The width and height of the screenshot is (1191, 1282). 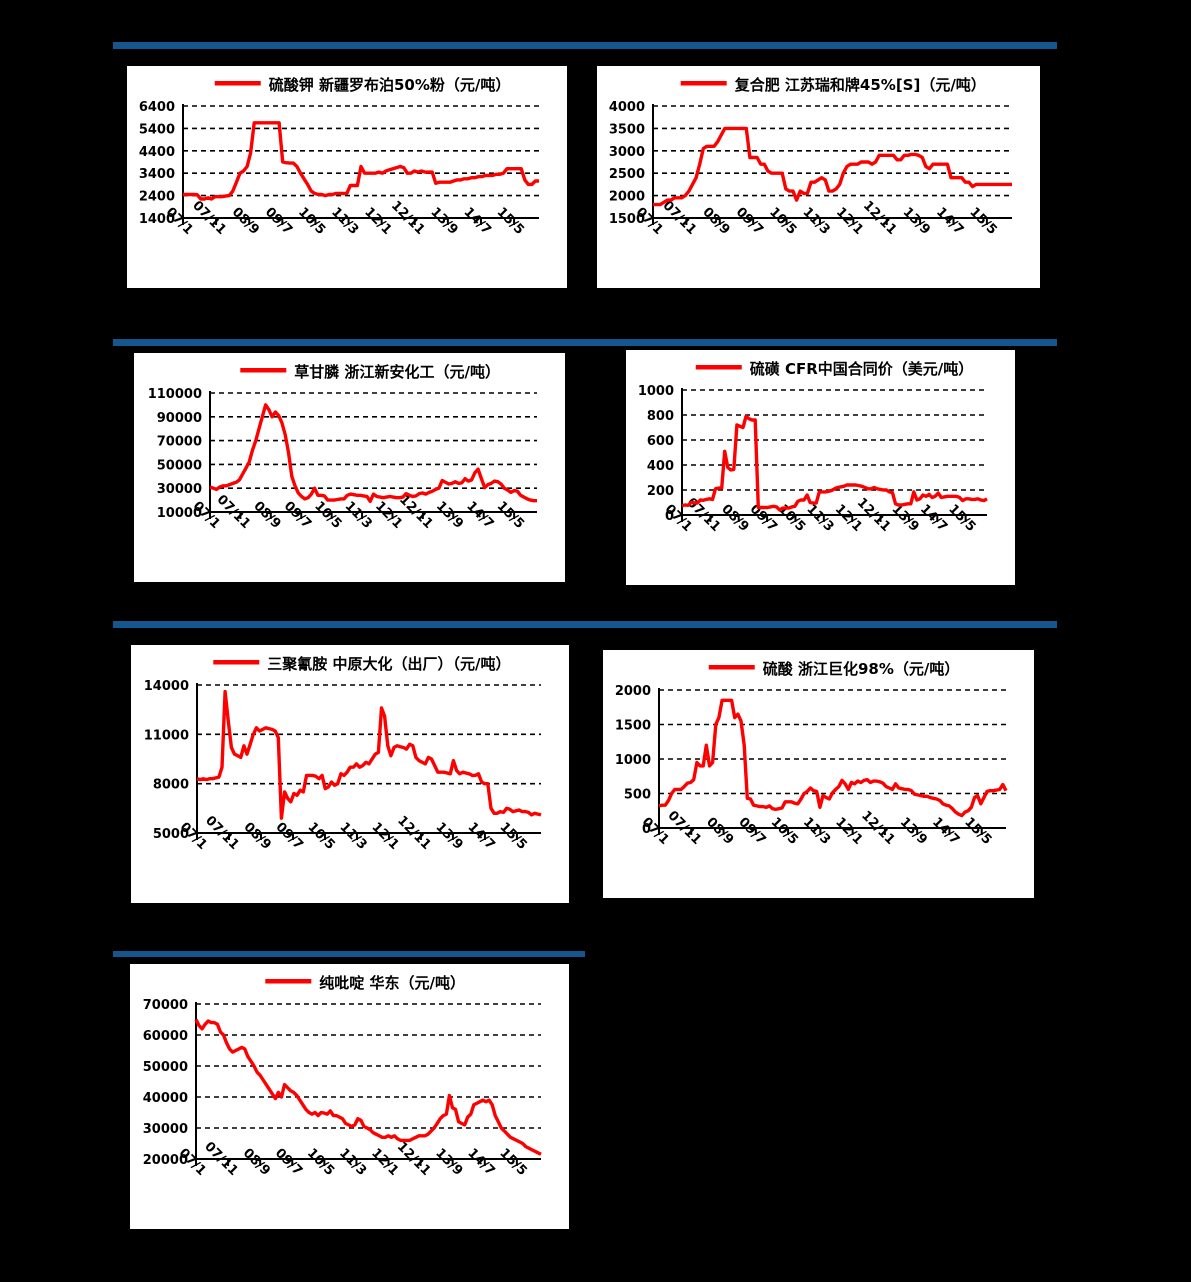 I want to click on chart-title: 硫酸钾 新疆罗布泊50%粉（元/吨）, so click(x=390, y=85).